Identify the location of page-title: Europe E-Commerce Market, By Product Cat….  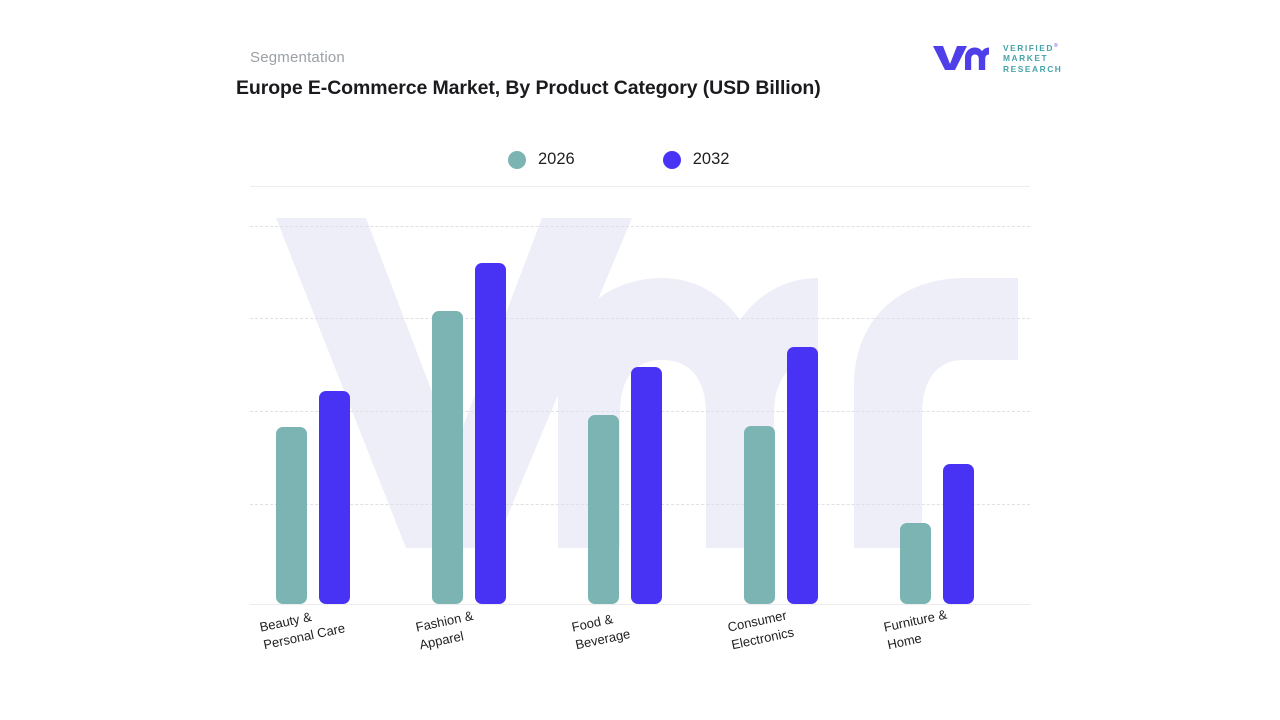
(528, 88).